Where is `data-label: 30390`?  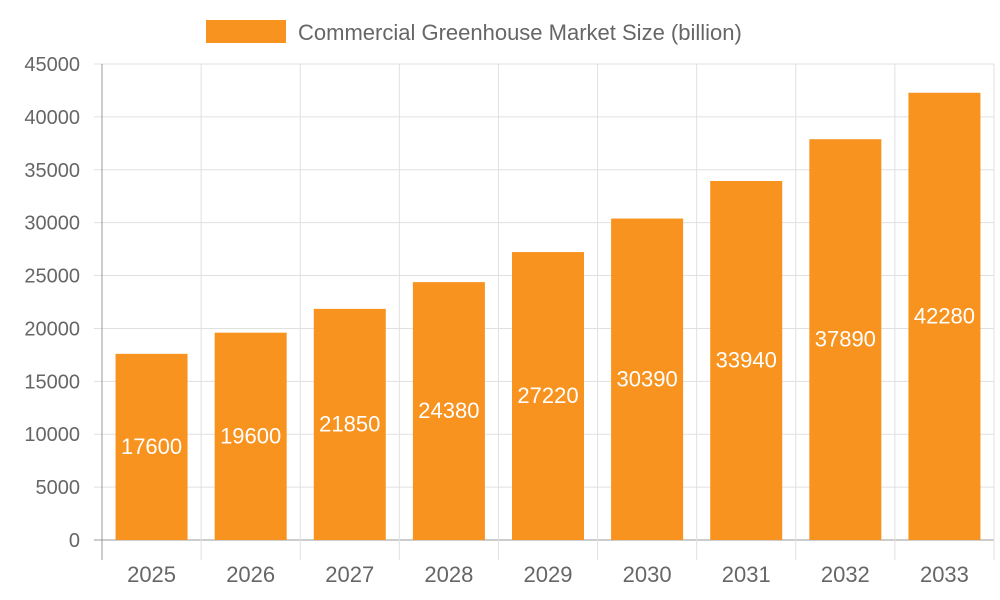
data-label: 30390 is located at coordinates (647, 378).